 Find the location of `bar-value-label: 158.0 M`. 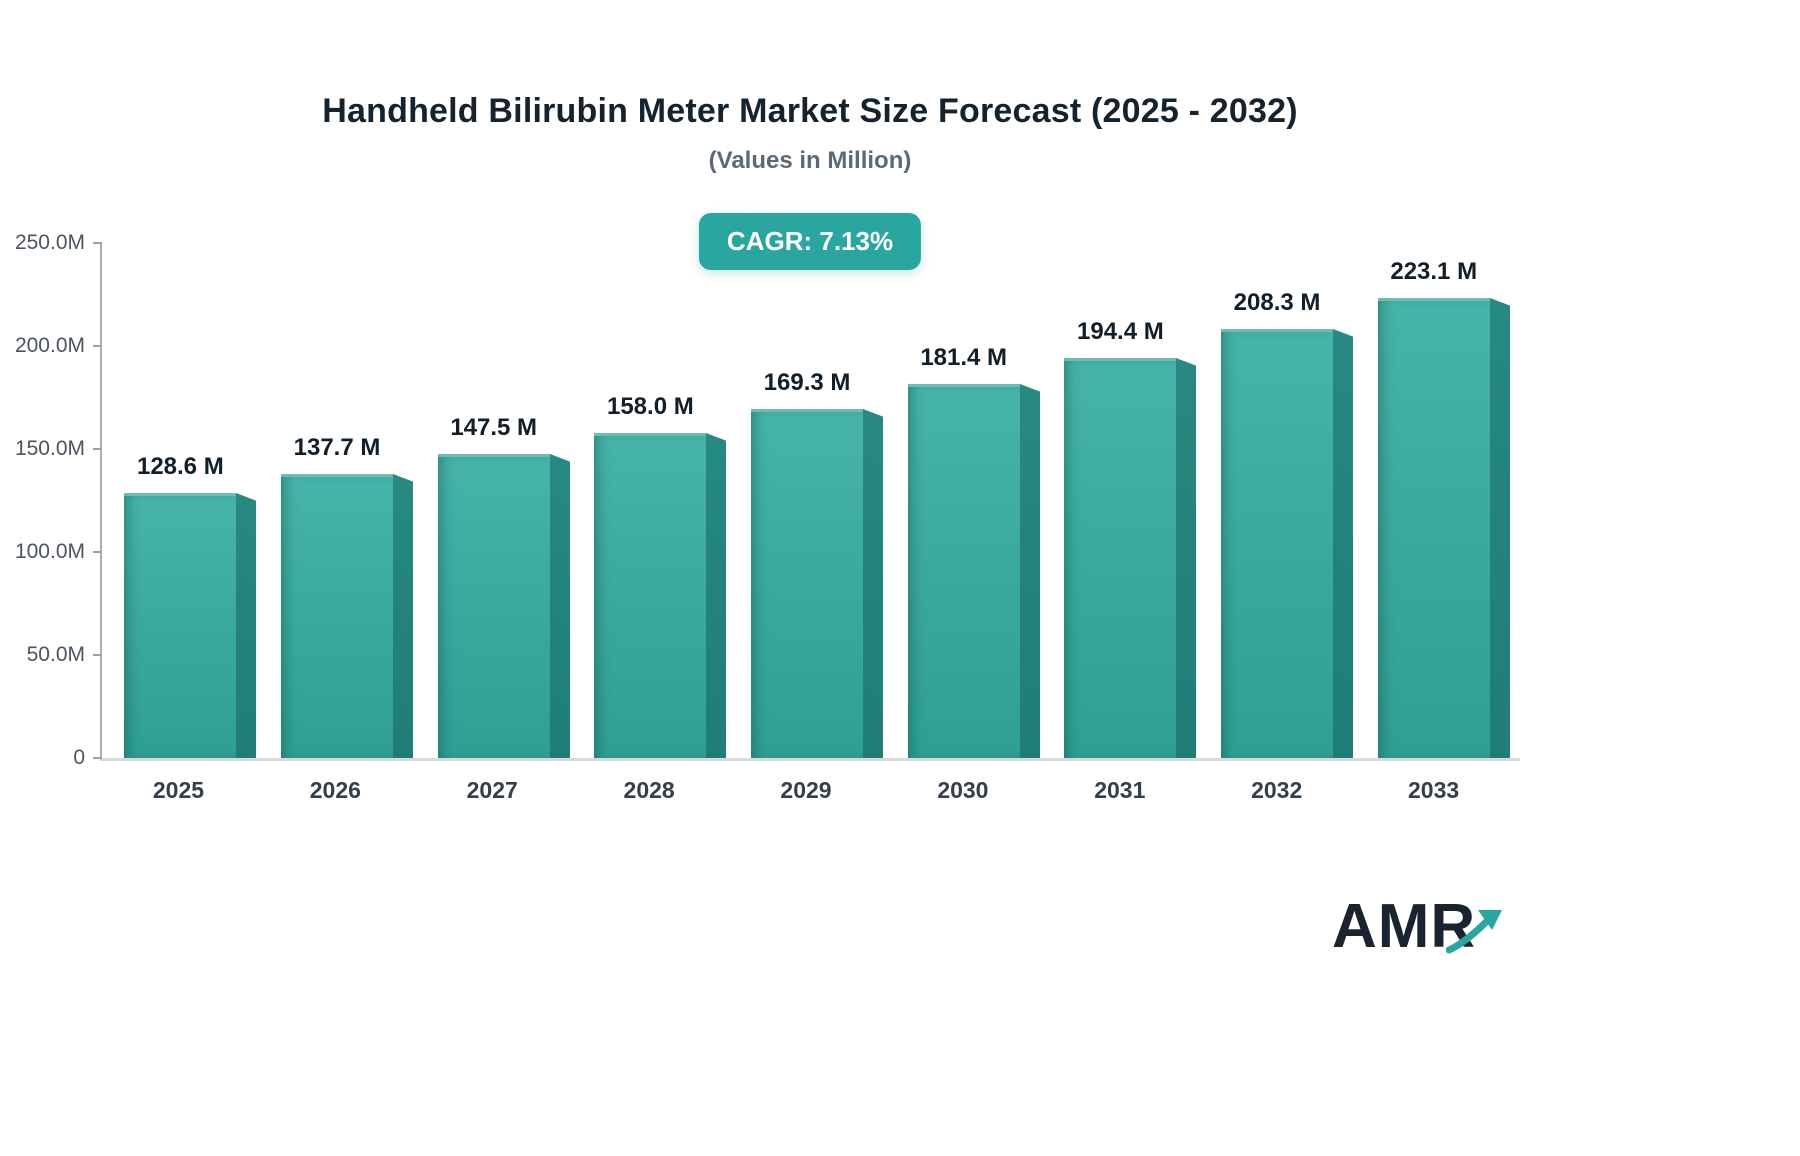

bar-value-label: 158.0 M is located at coordinates (650, 406).